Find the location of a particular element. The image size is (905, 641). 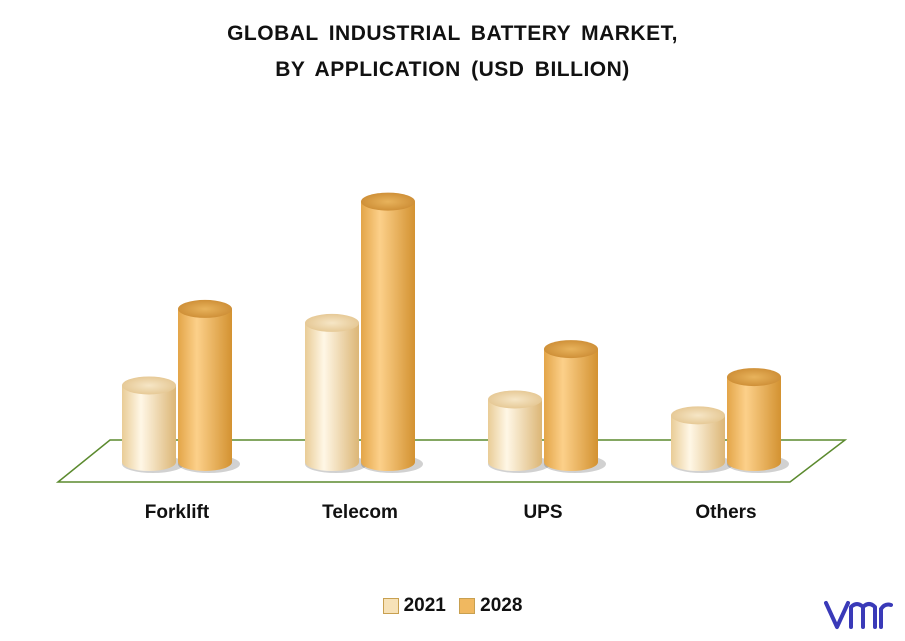

bar-ups-2021 is located at coordinates (519, 431).